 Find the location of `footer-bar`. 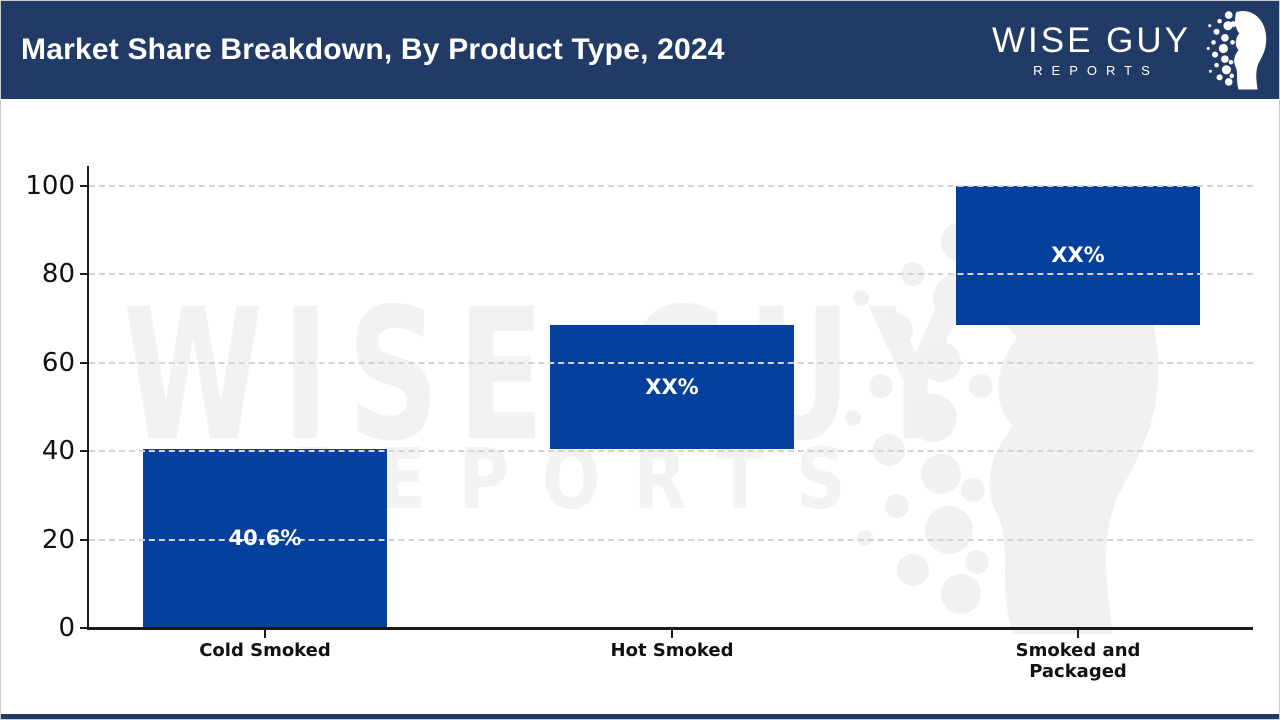

footer-bar is located at coordinates (640, 716).